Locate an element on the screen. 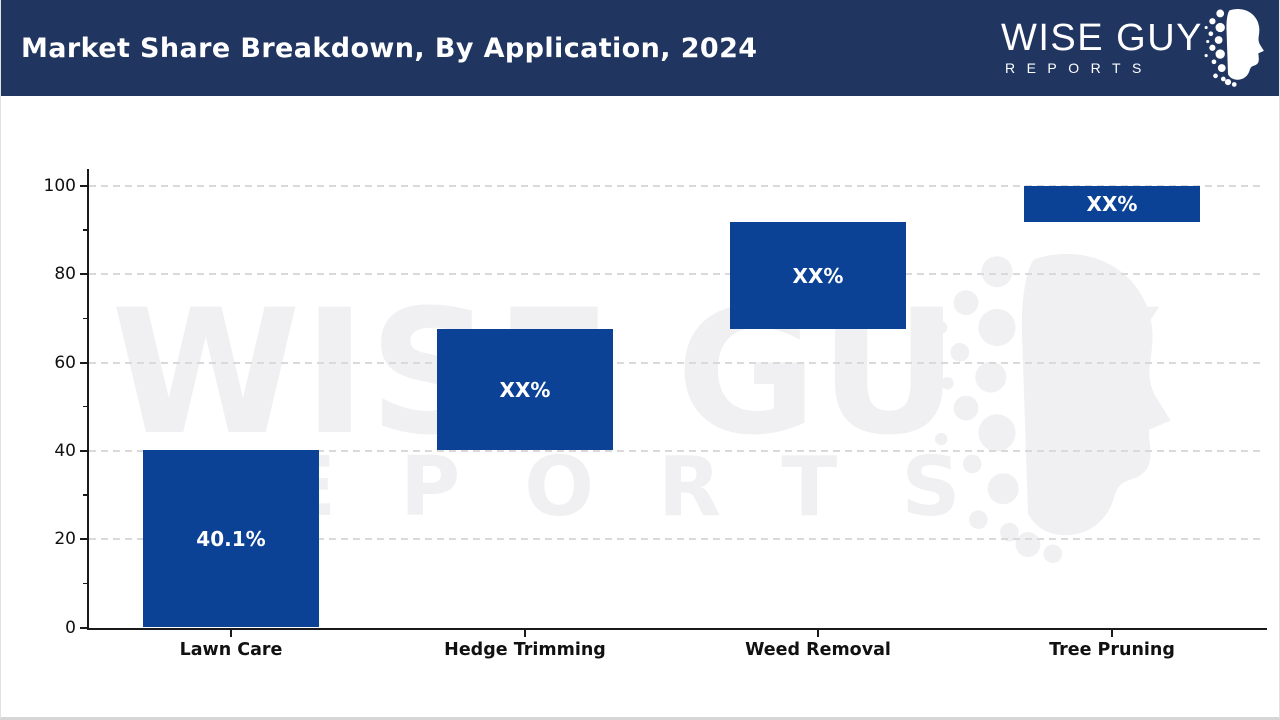 The width and height of the screenshot is (1280, 720). brand-logo: WISE GUY REPORTS is located at coordinates (1134, 47).